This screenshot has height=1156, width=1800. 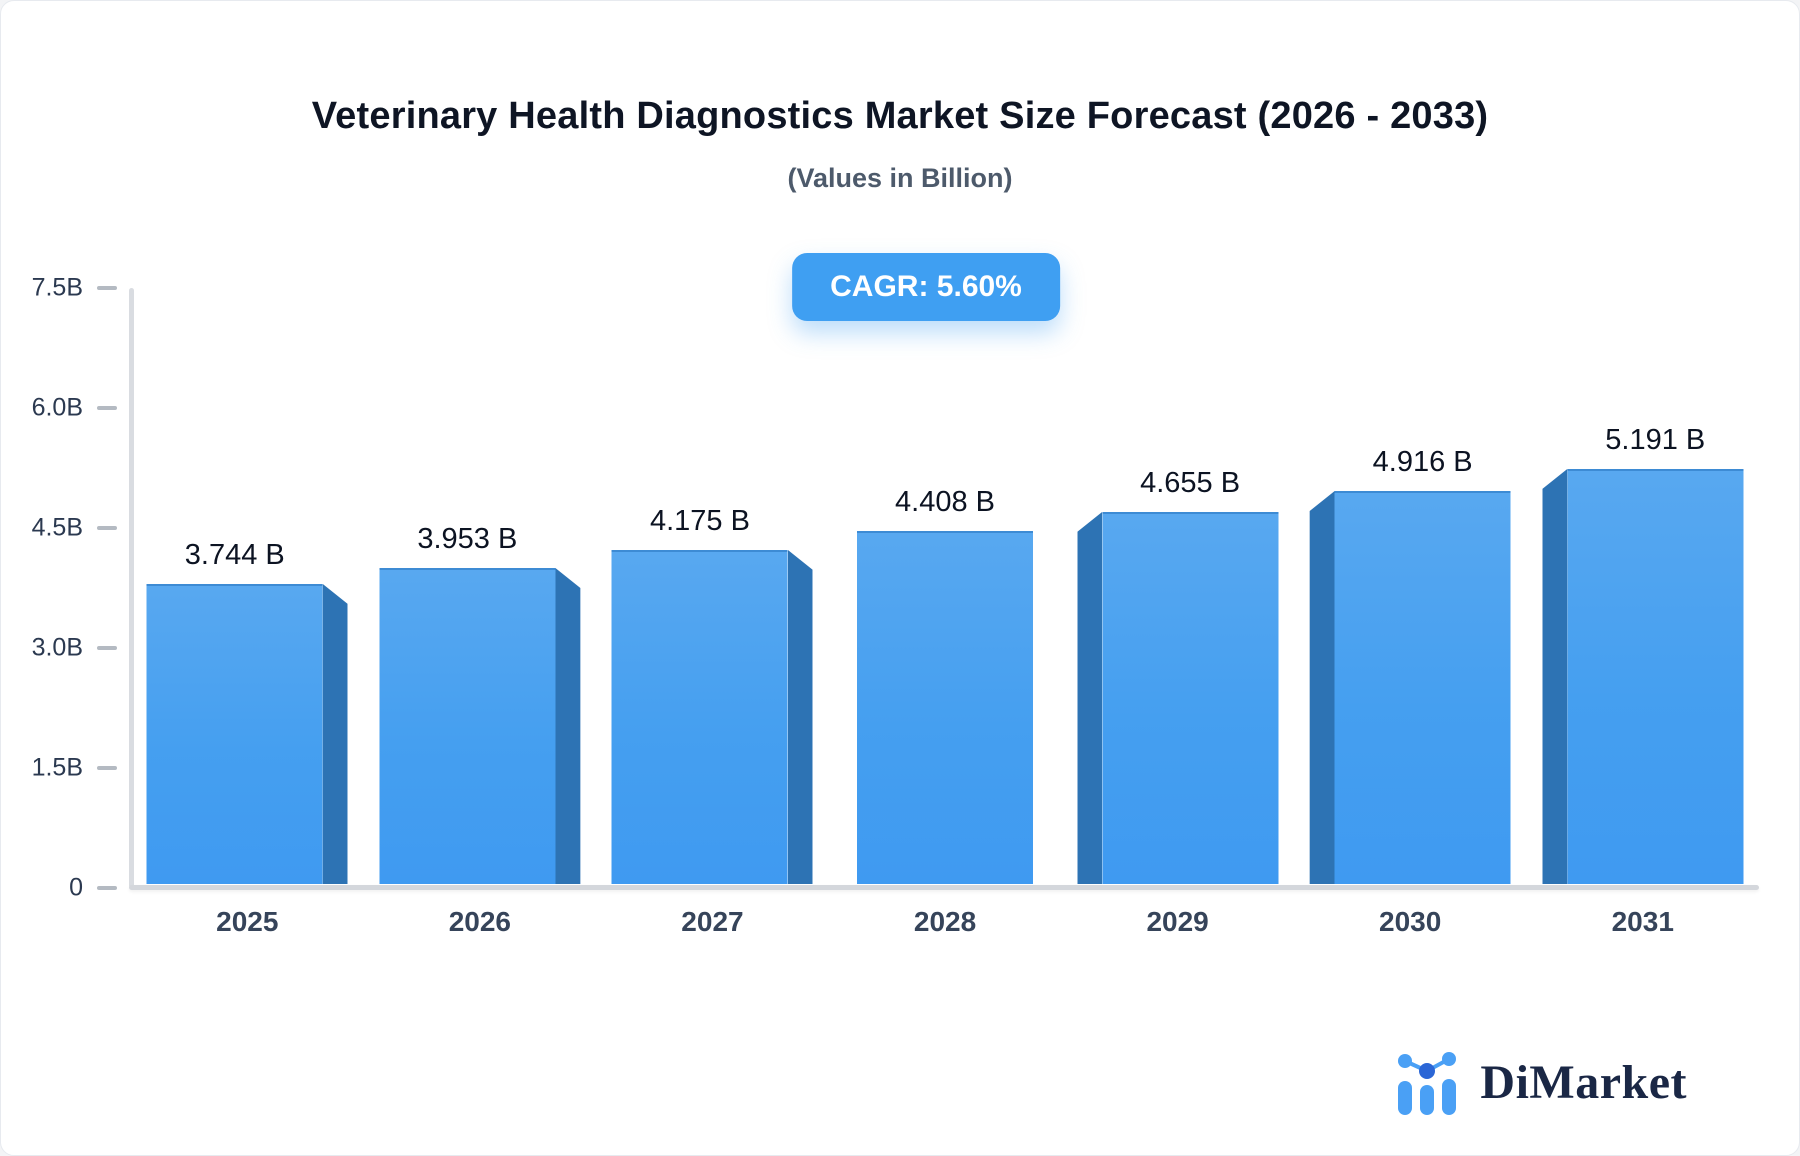 What do you see at coordinates (76, 887) in the screenshot?
I see `y-tick-label: 0` at bounding box center [76, 887].